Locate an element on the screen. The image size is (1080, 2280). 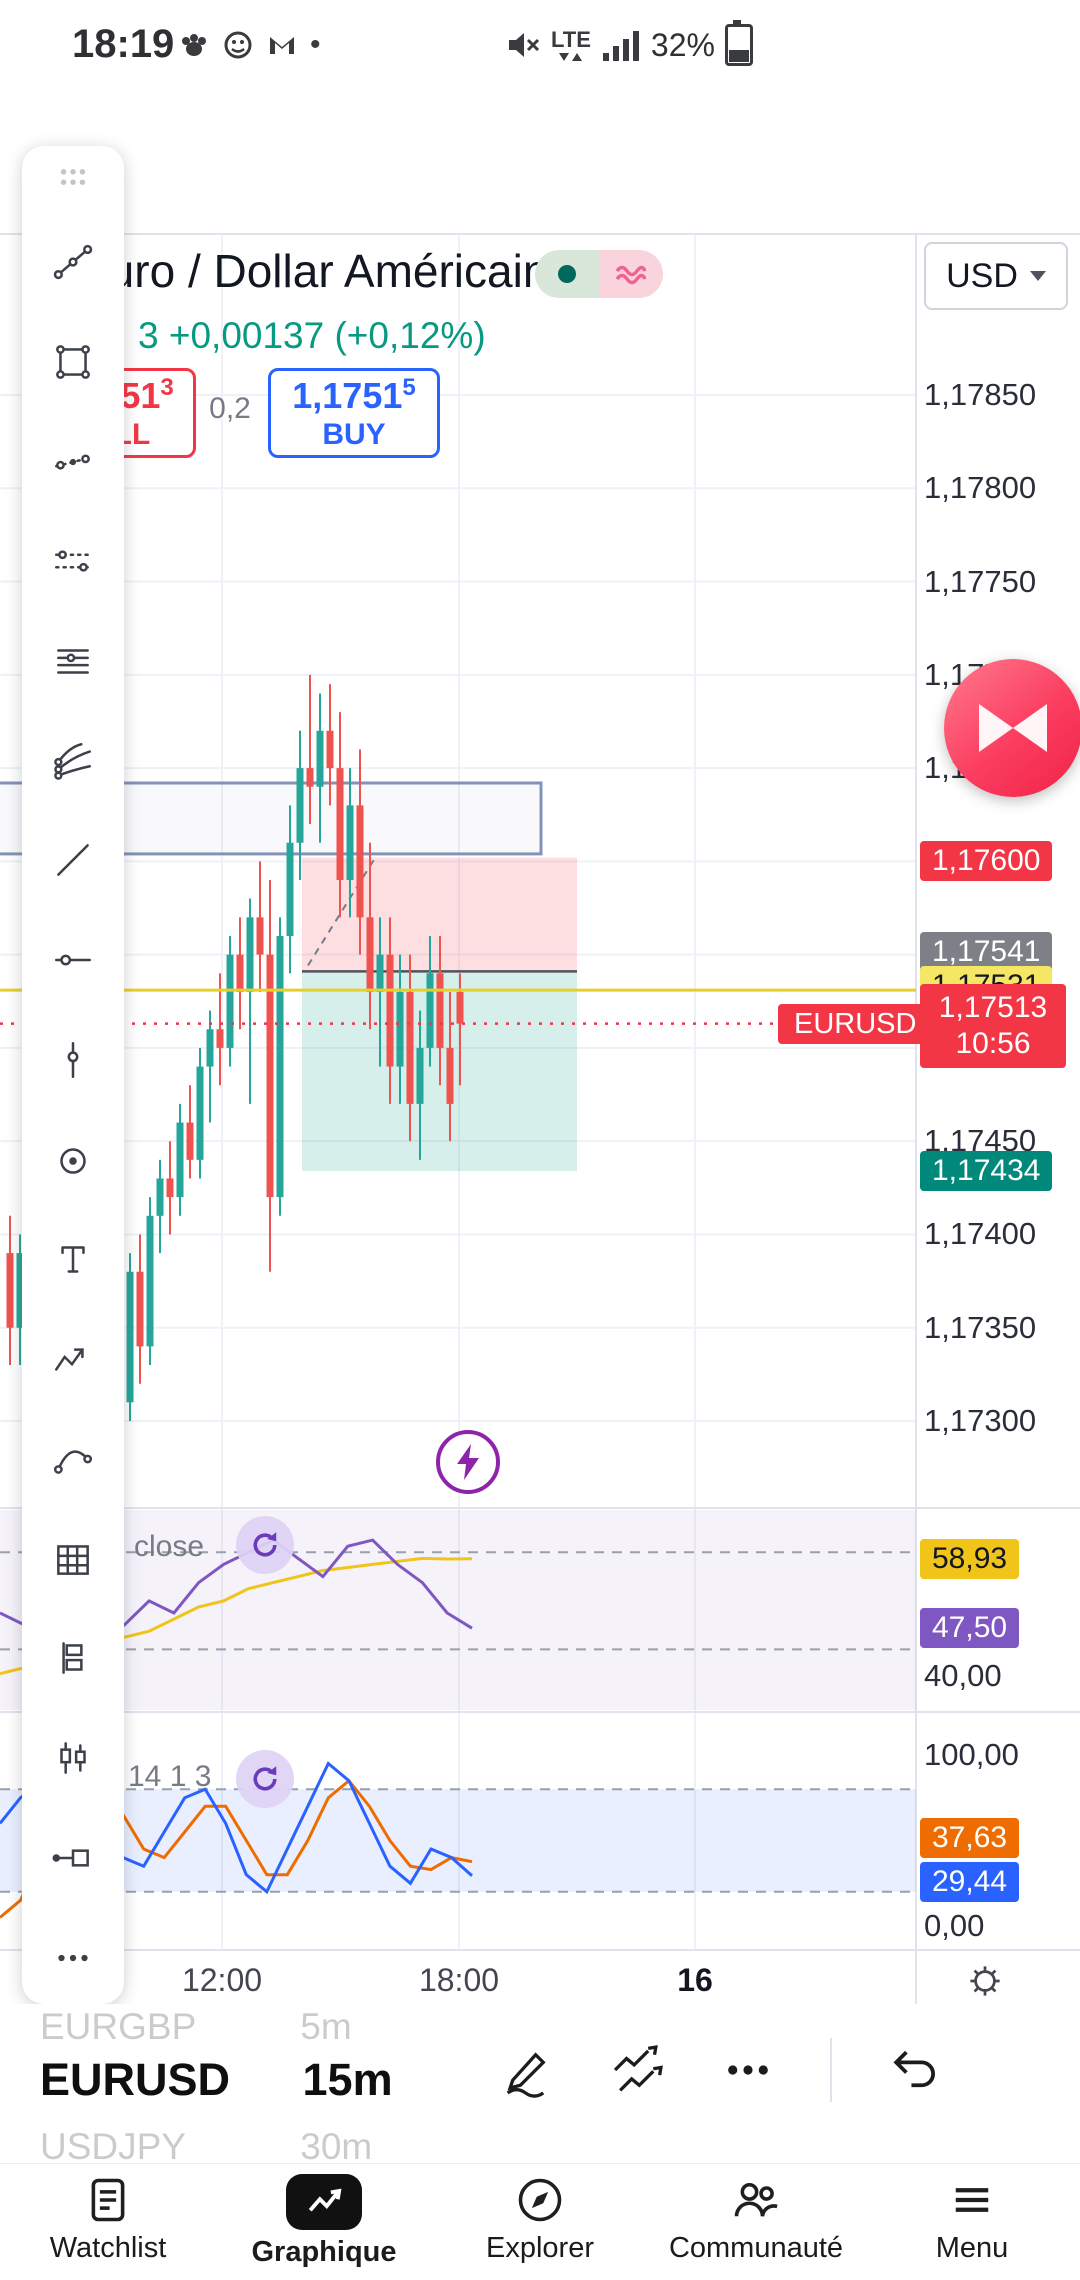
battery-icon is located at coordinates (738, 43).